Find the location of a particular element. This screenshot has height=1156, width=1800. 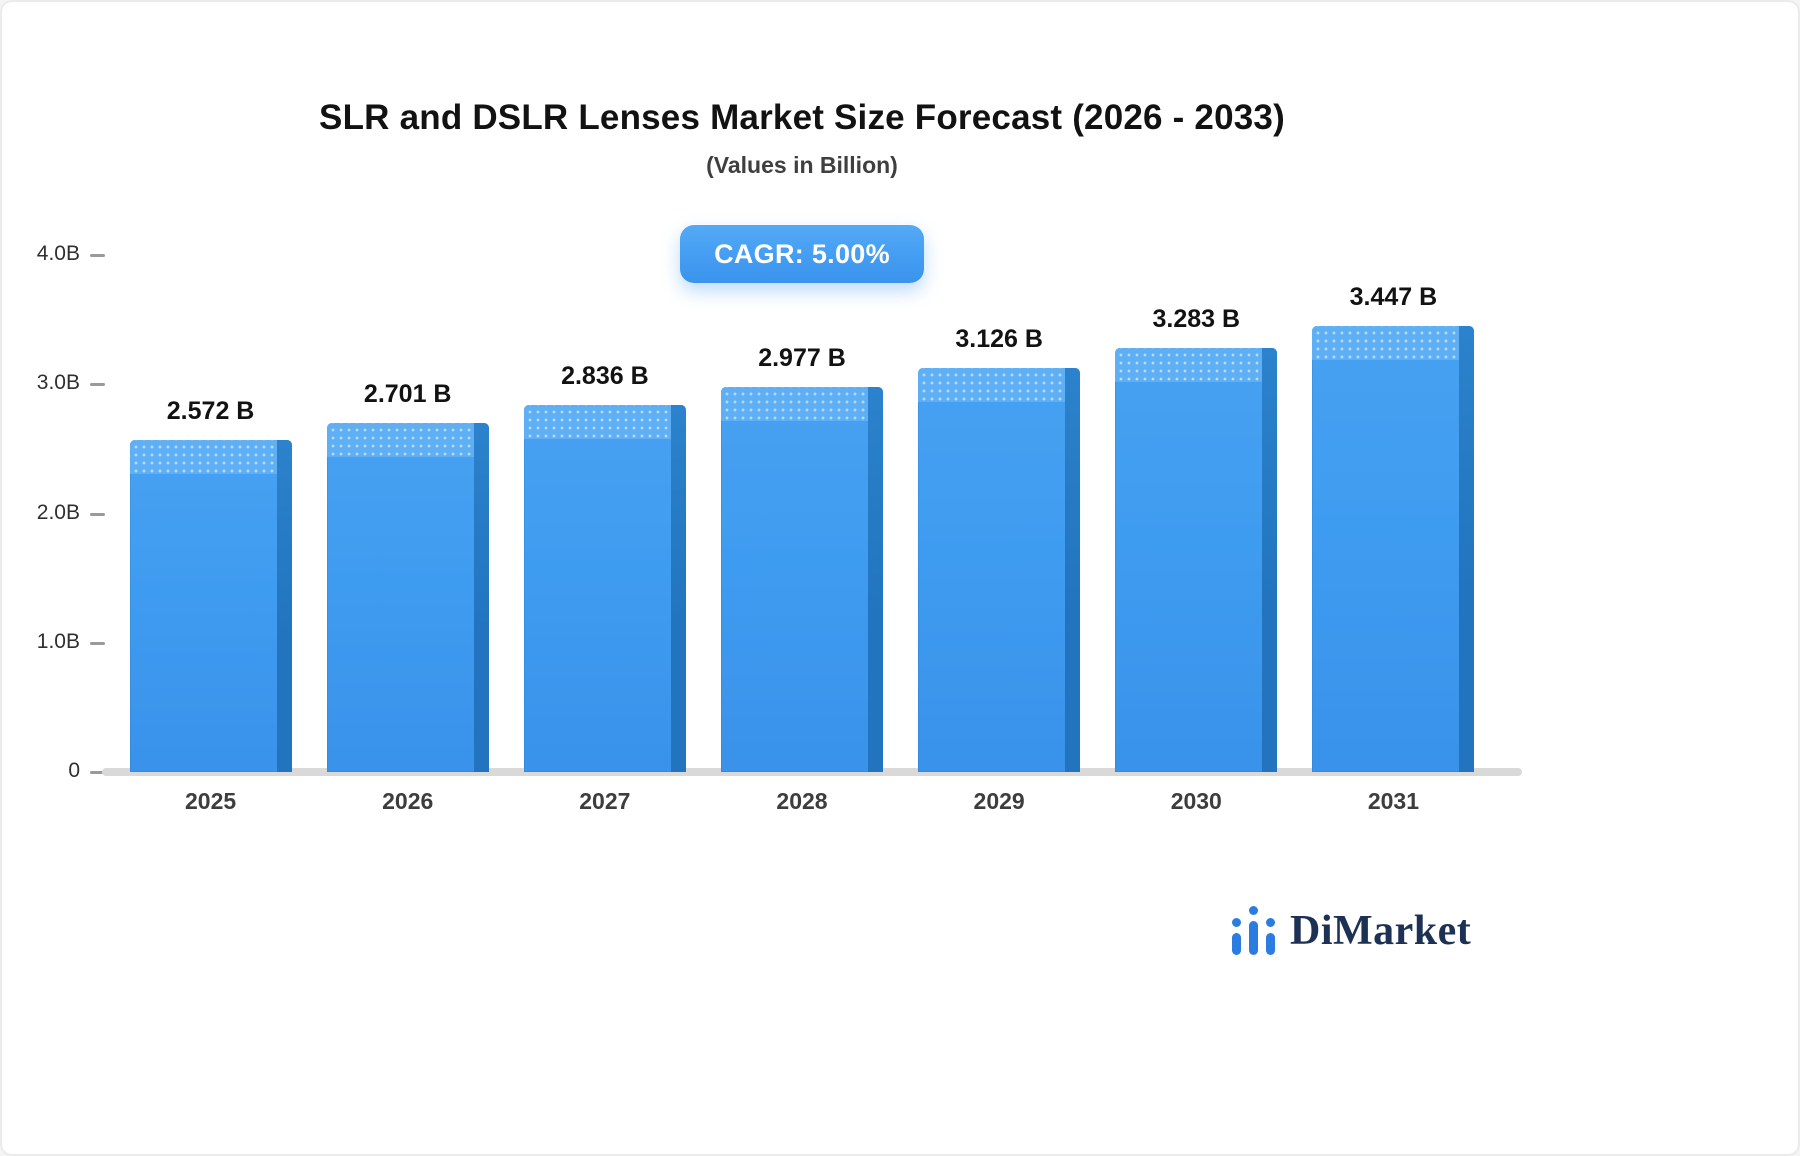

y-axis-label: 4.0B is located at coordinates (58, 253).